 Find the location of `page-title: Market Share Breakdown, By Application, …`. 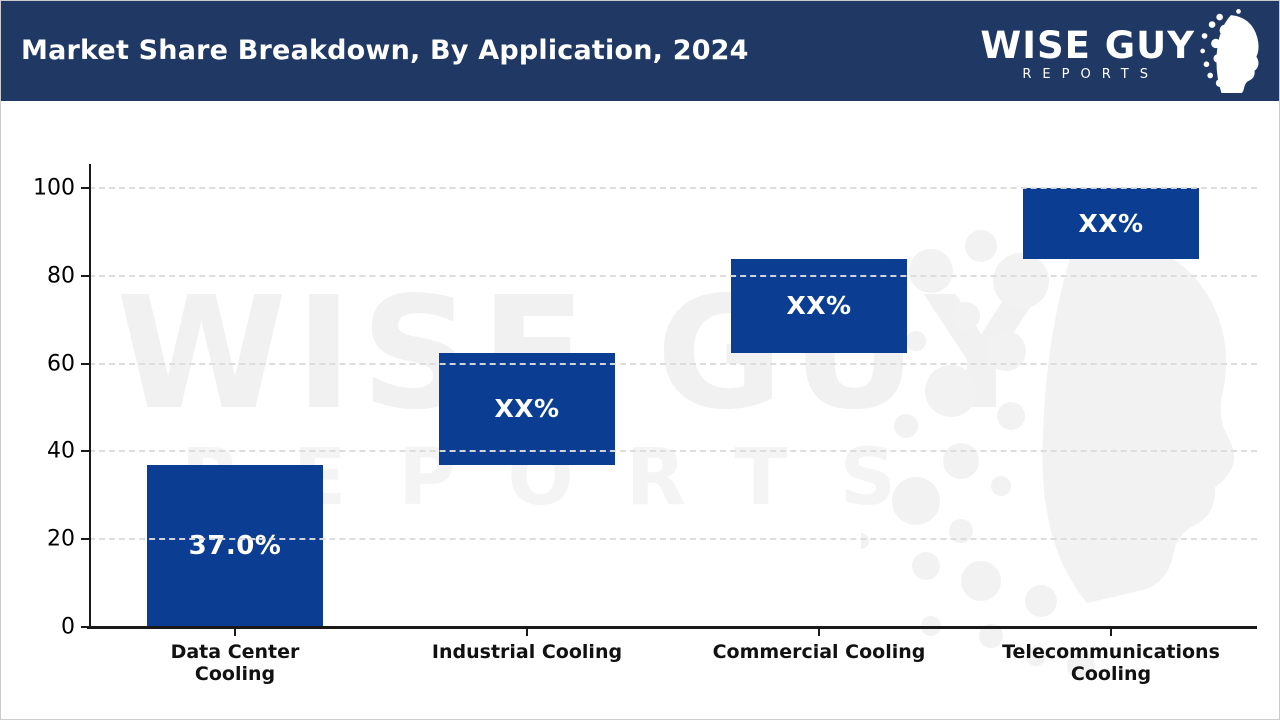

page-title: Market Share Breakdown, By Application, … is located at coordinates (385, 50).